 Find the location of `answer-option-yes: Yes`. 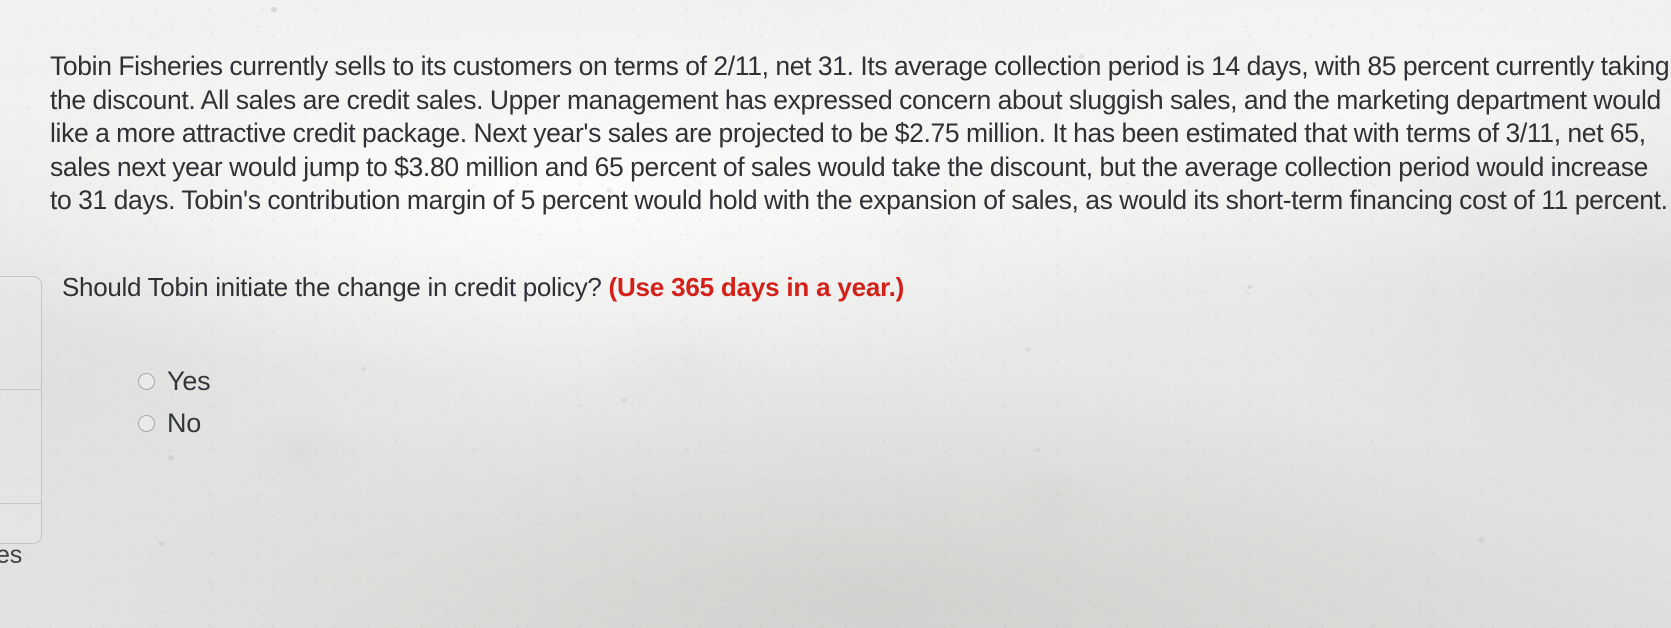

answer-option-yes: Yes is located at coordinates (174, 381).